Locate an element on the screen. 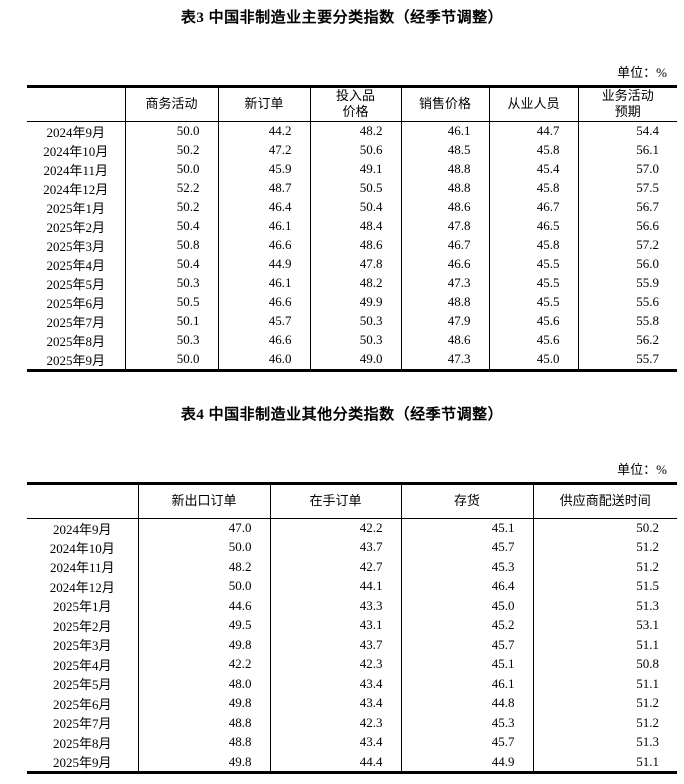 Image resolution: width=684 pixels, height=784 pixels. table-row: 2025年6月 50.5 46.6 49.9 48.8 45.5 55.6 is located at coordinates (352, 302).